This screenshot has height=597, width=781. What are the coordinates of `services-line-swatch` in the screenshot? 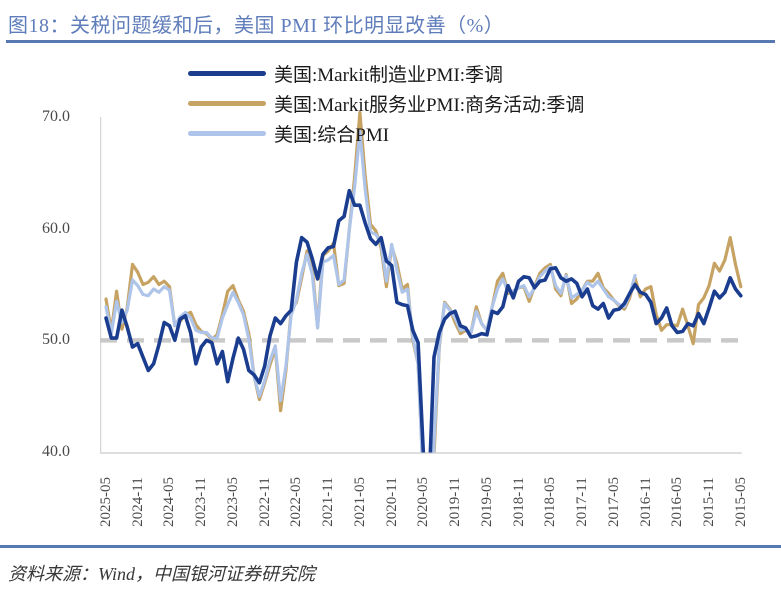 It's located at (227, 103).